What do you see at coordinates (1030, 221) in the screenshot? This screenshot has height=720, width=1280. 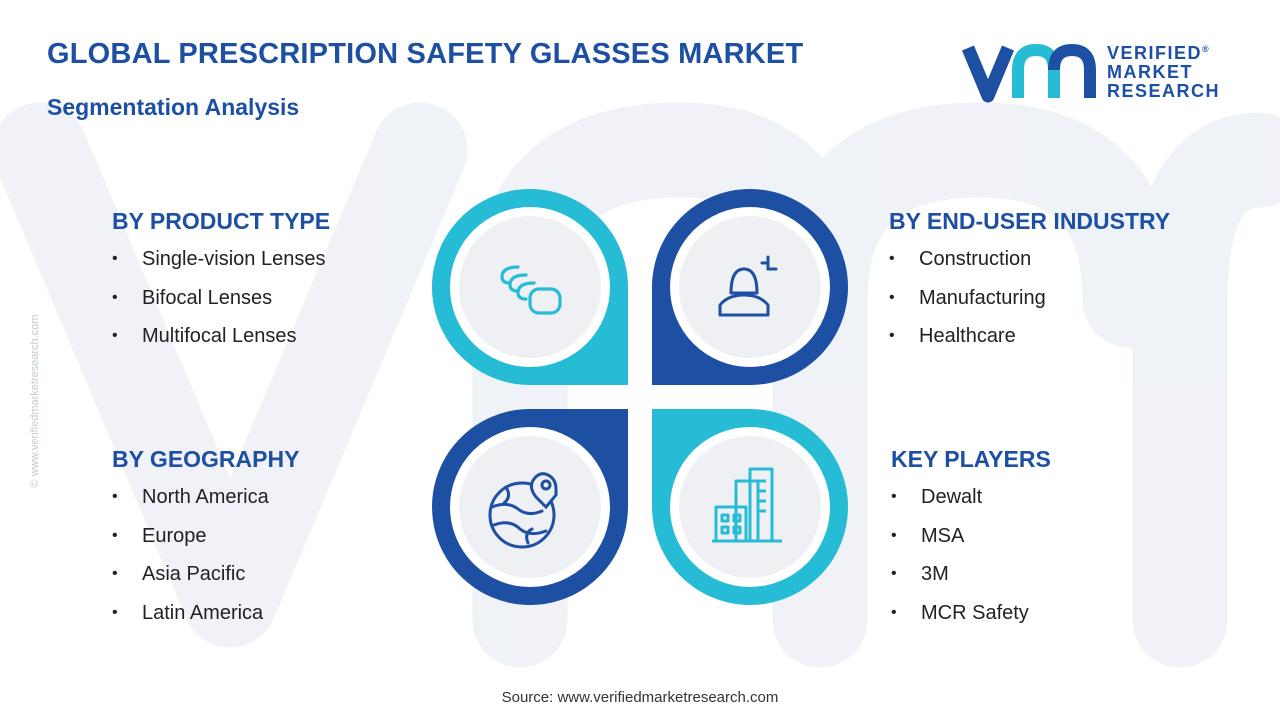 I see `segment-heading: BY END-USER INDUSTRY` at bounding box center [1030, 221].